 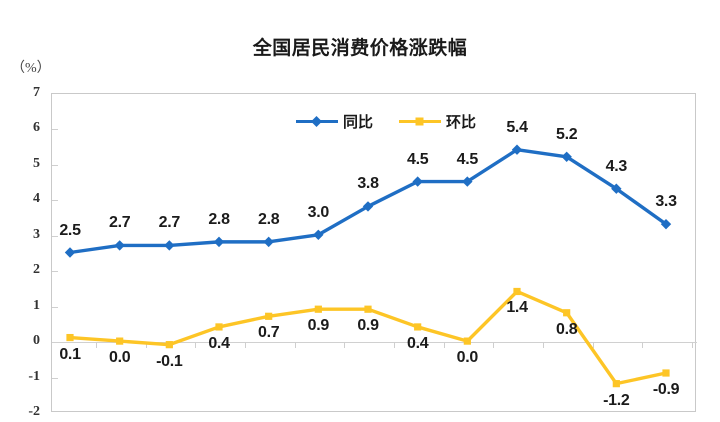 I want to click on y-axis-tick-label: -2, so click(x=34, y=411).